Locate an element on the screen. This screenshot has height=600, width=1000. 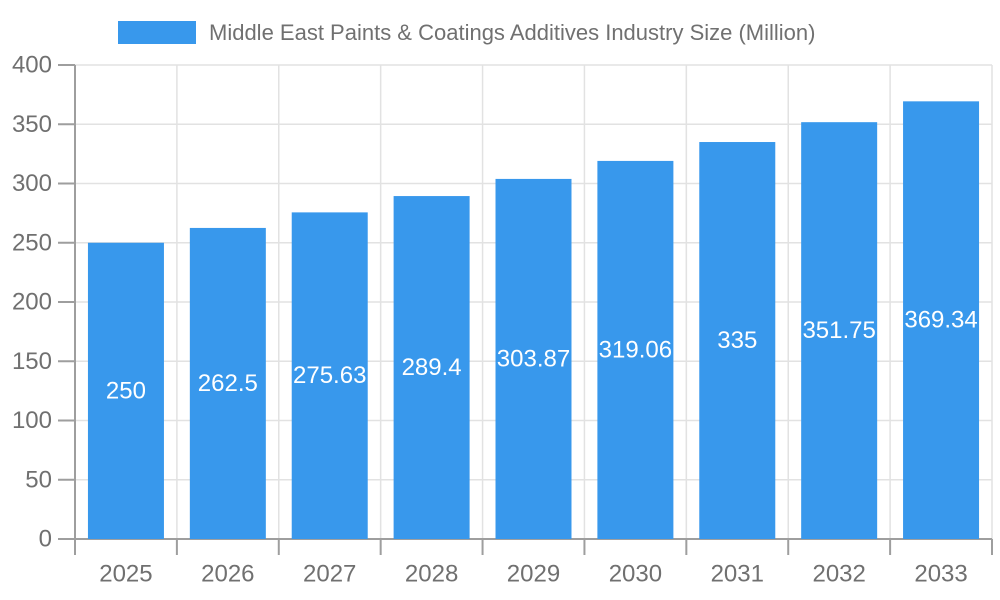
bar-2031 is located at coordinates (737, 340).